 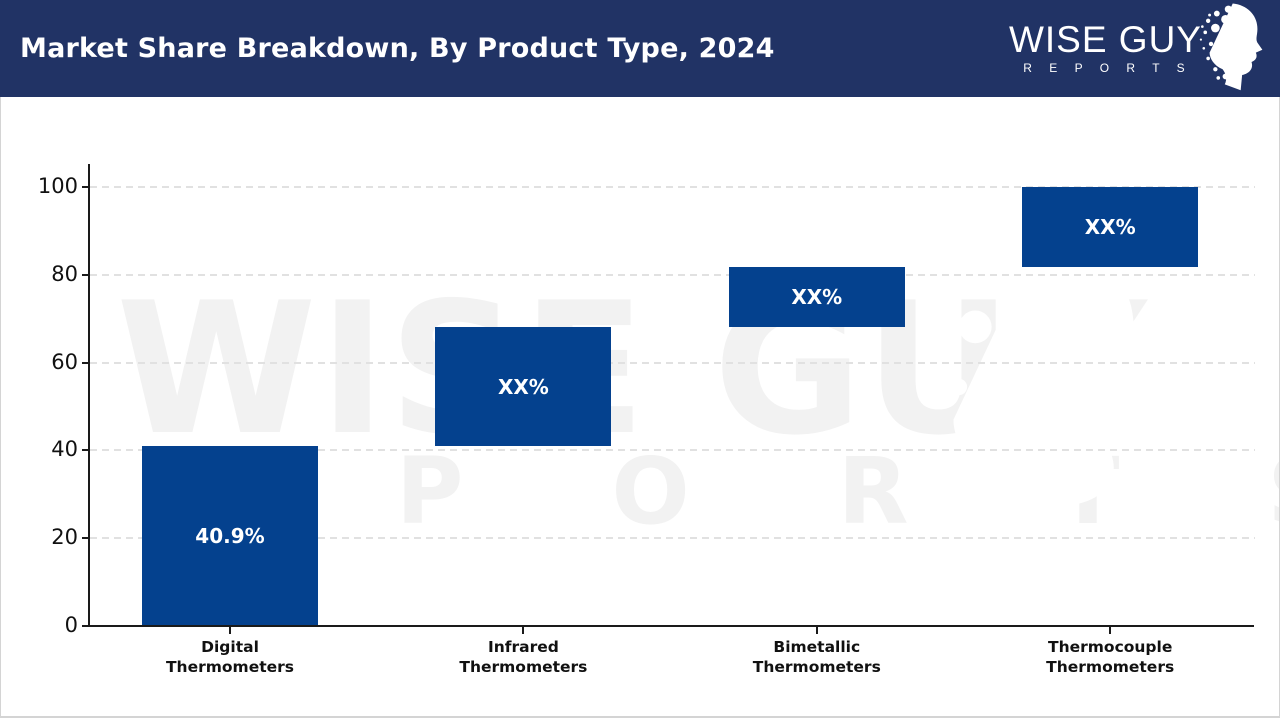 What do you see at coordinates (89, 395) in the screenshot?
I see `y-axis-spine` at bounding box center [89, 395].